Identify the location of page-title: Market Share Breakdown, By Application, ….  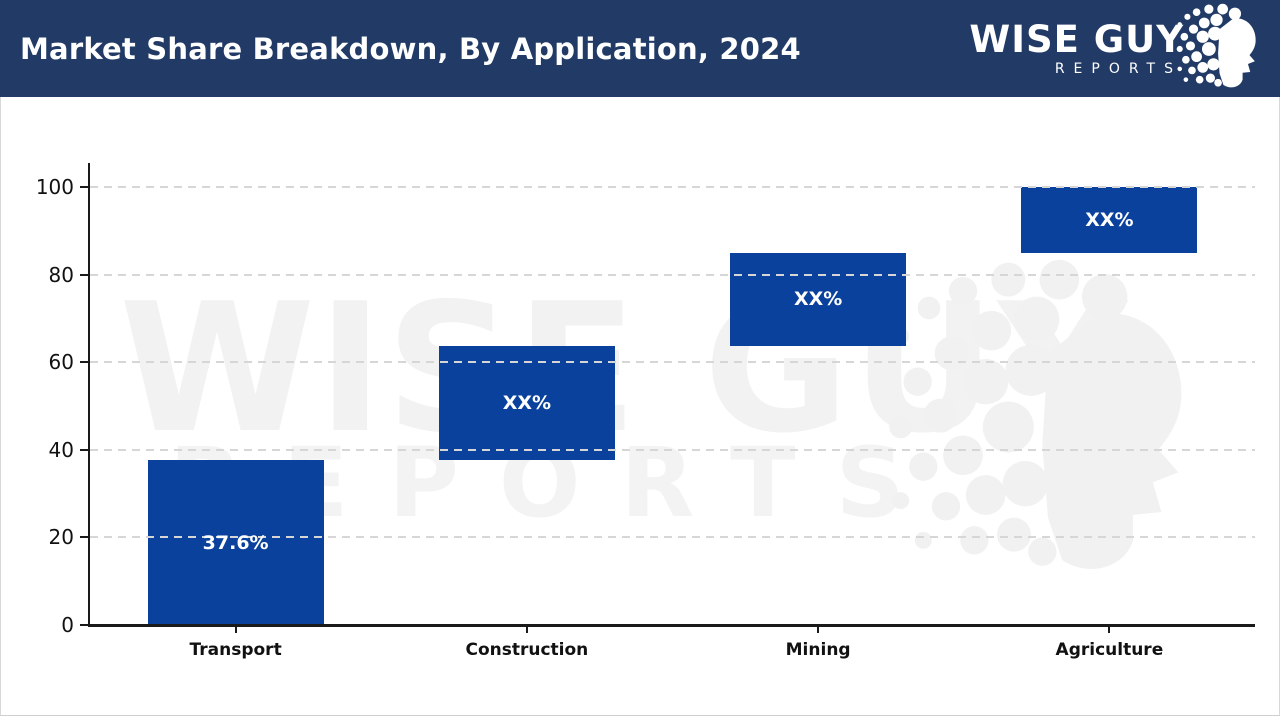
(410, 48).